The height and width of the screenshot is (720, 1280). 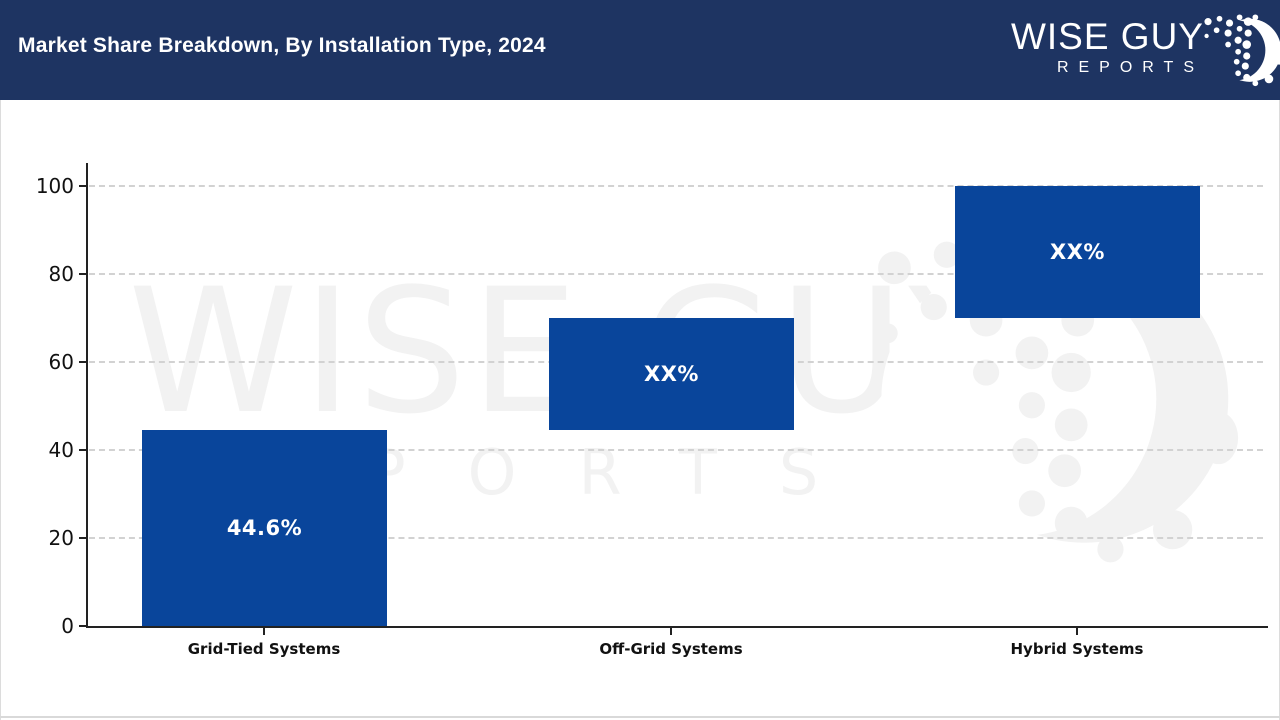 I want to click on bar-hybrid-systems: XX%, so click(x=1077, y=252).